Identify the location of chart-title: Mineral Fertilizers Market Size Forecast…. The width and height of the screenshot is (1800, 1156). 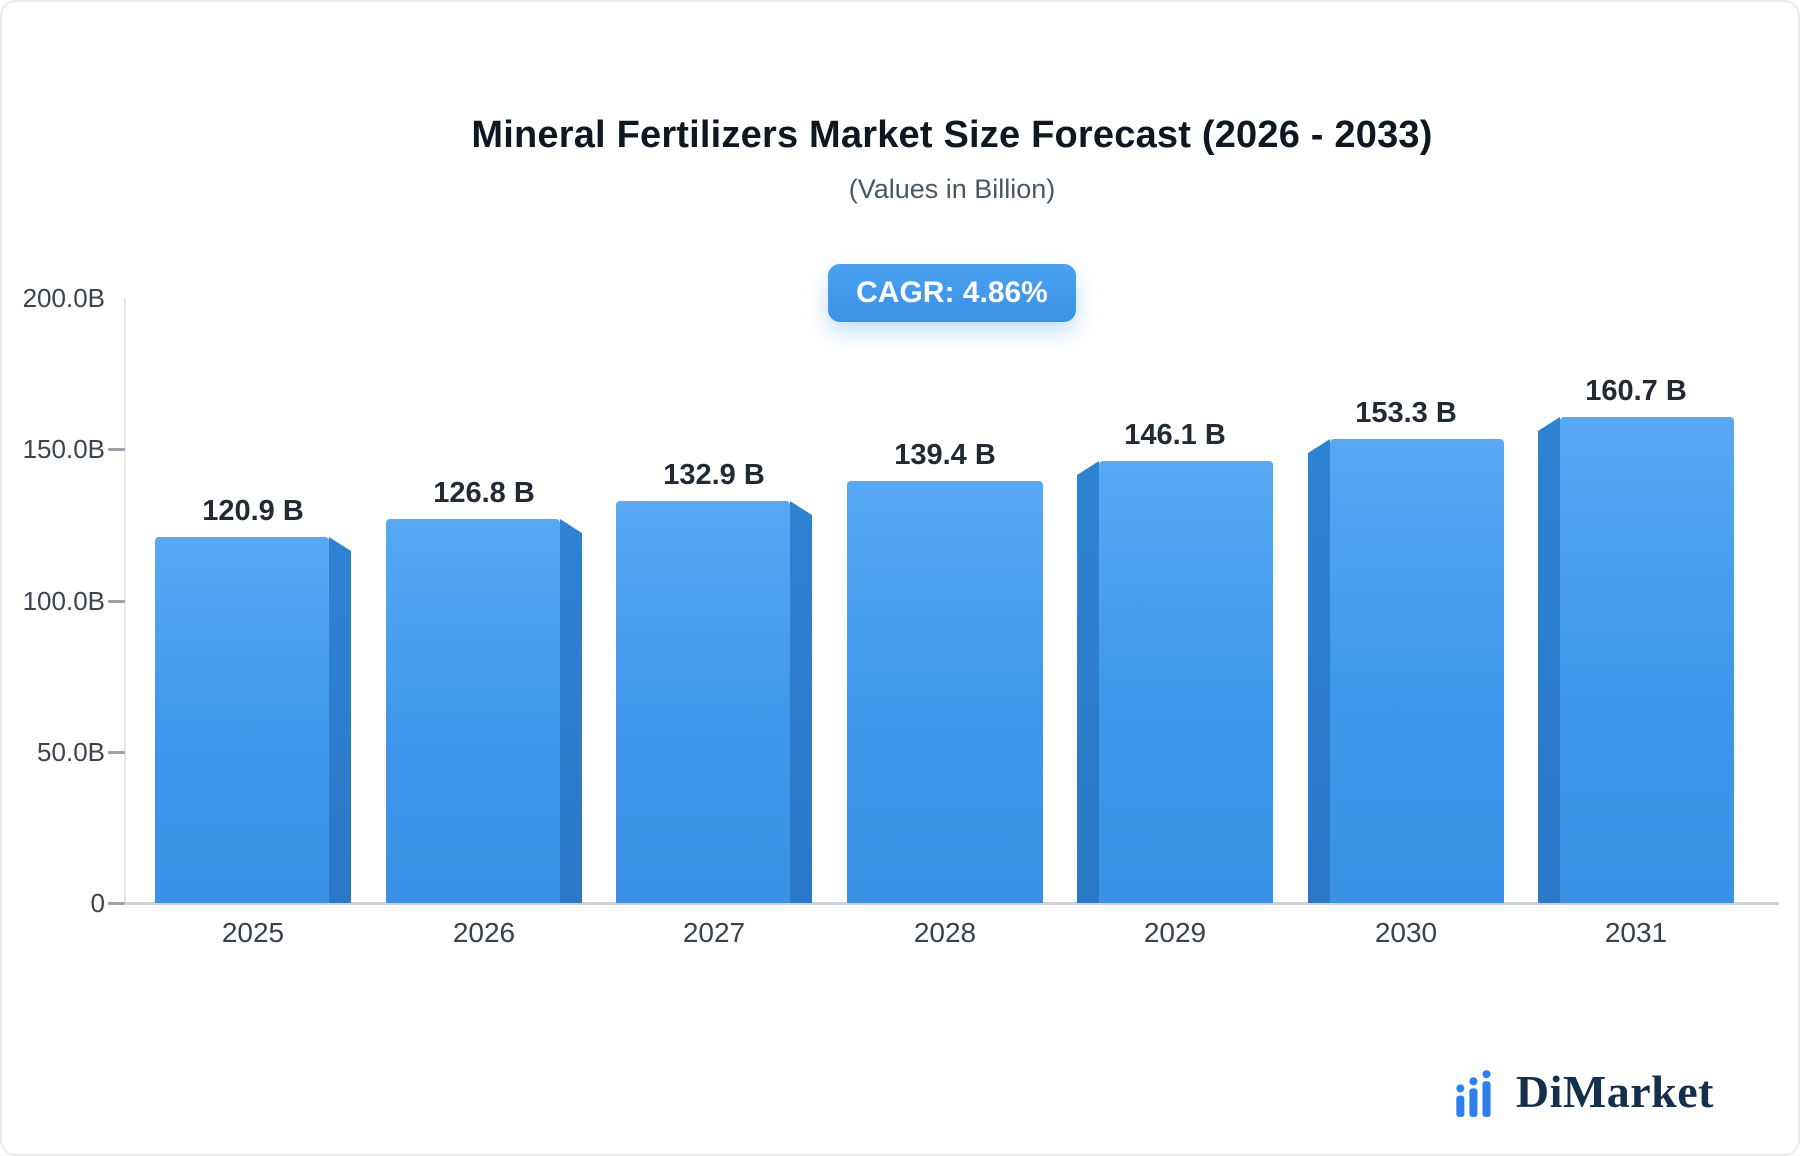
(952, 135).